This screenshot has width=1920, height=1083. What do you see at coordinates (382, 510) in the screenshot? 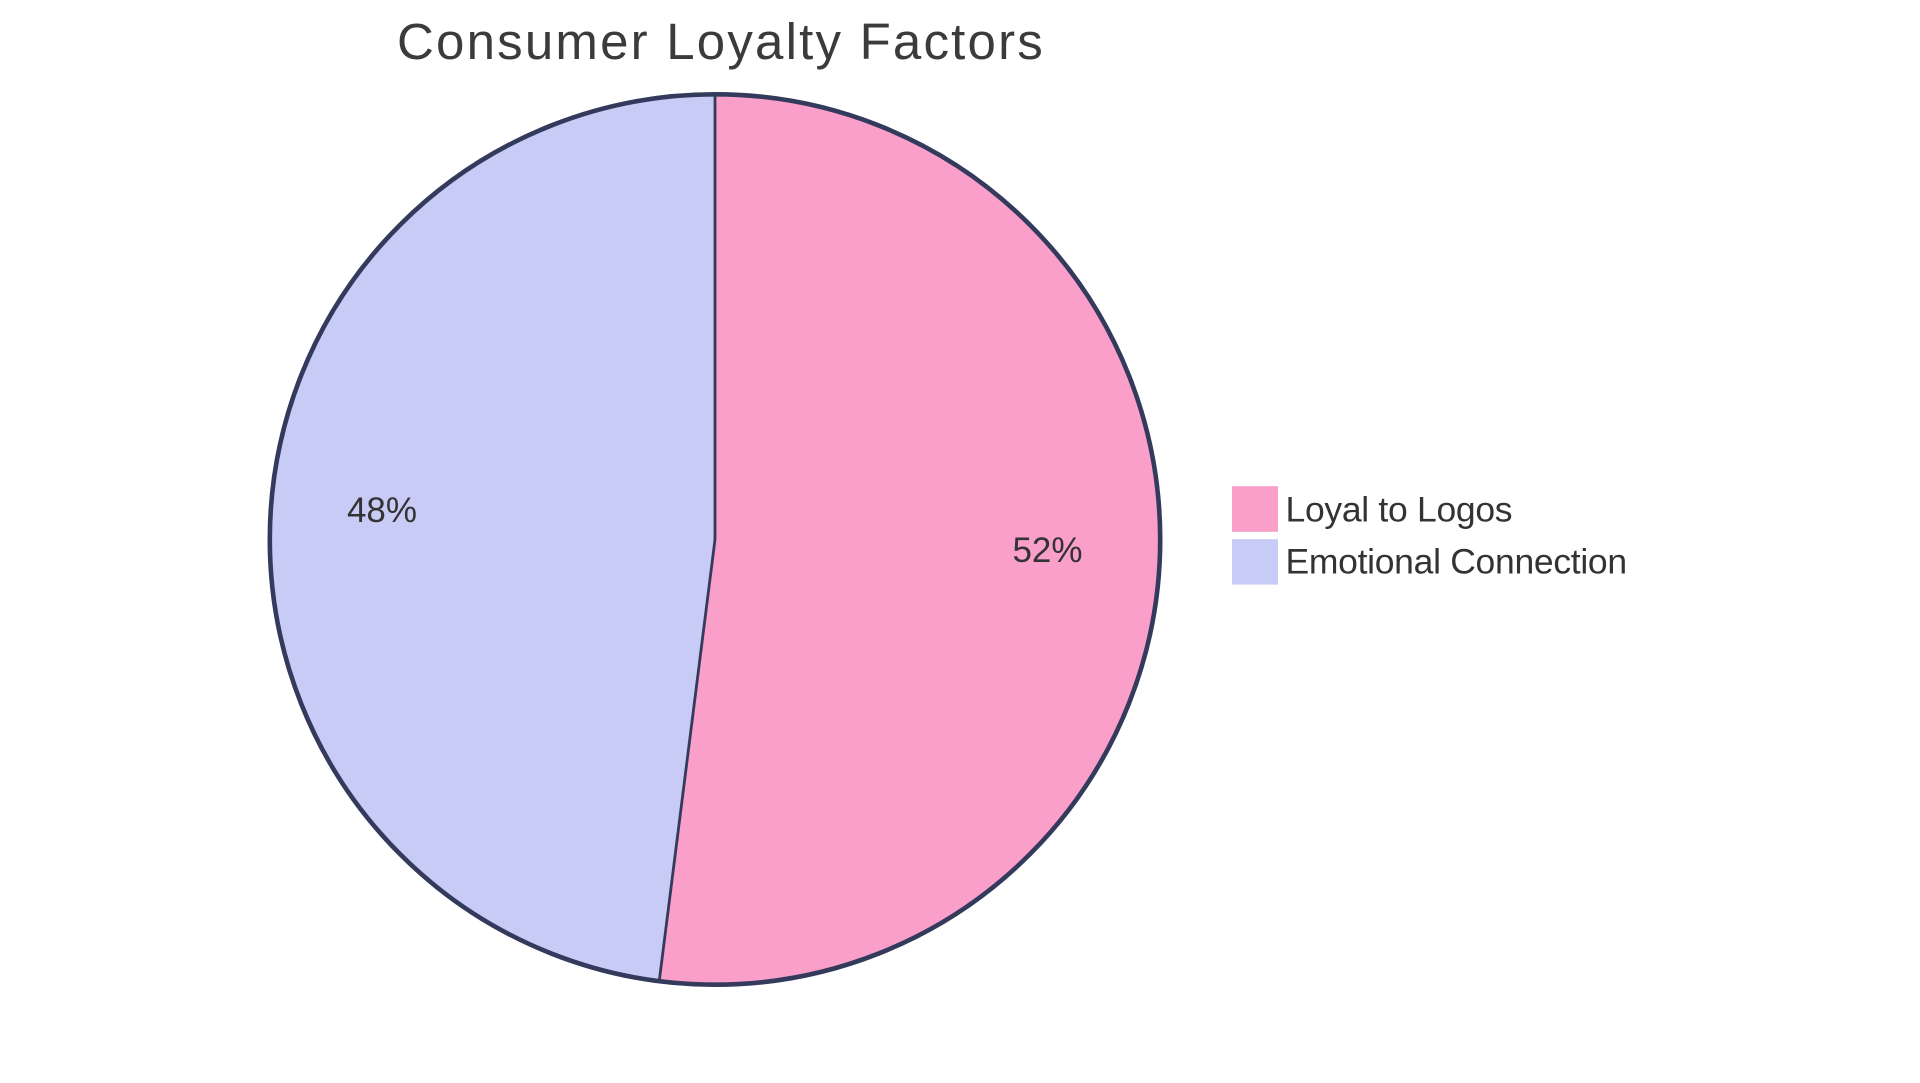
I see `svg-text: 48%` at bounding box center [382, 510].